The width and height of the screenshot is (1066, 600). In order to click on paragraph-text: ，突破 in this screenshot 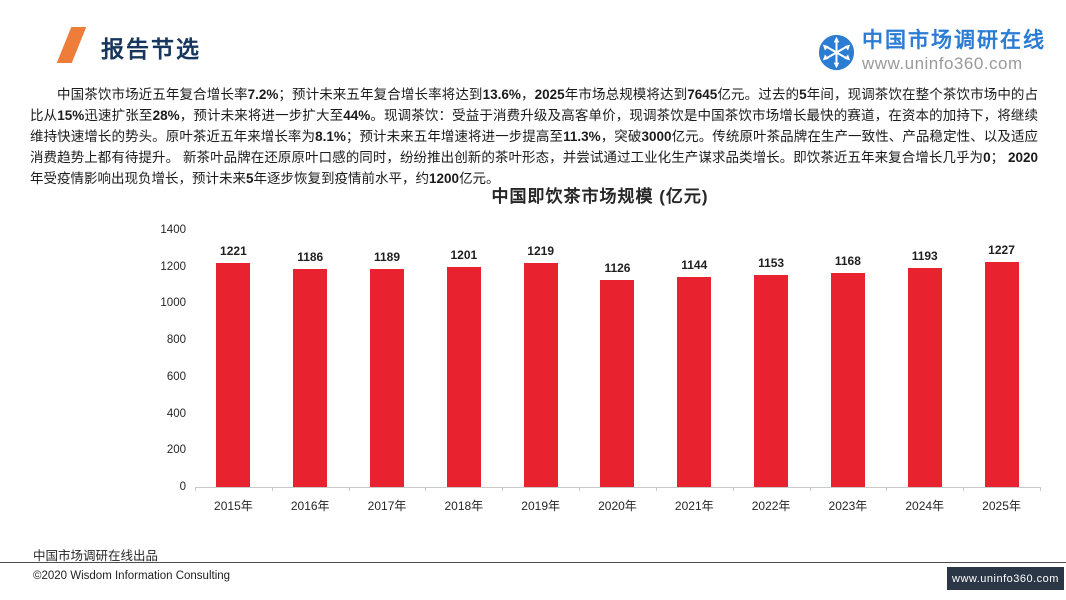, I will do `click(621, 136)`.